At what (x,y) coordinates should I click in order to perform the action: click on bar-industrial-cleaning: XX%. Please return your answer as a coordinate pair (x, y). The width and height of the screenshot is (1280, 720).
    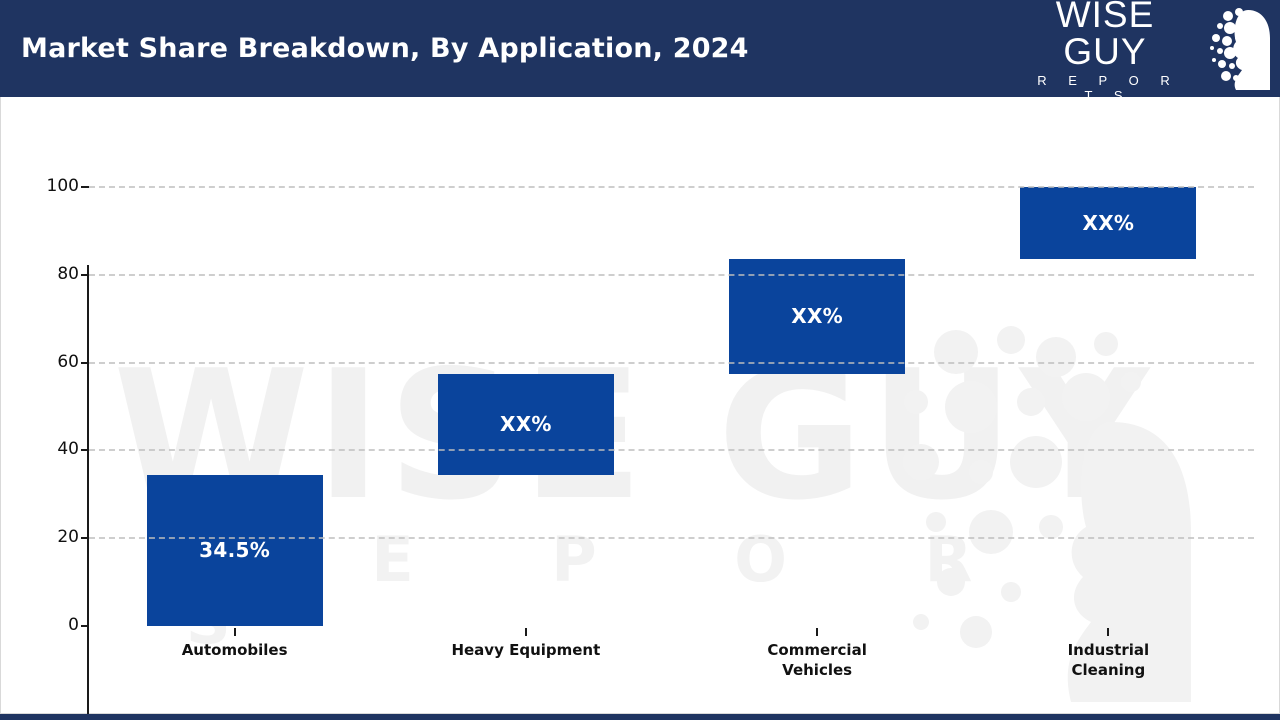
    Looking at the image, I should click on (1108, 223).